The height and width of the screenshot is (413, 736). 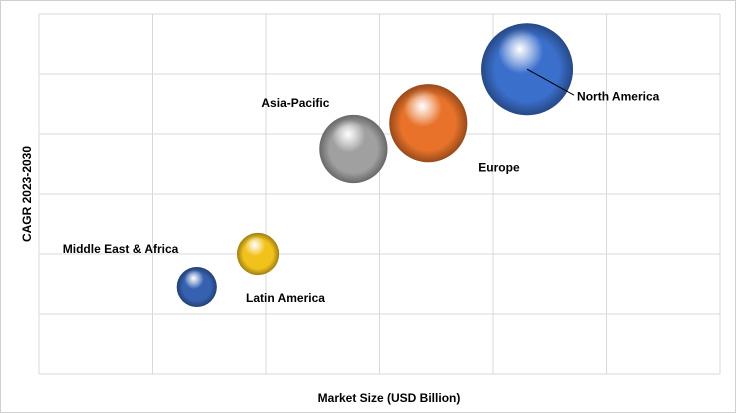 What do you see at coordinates (27, 194) in the screenshot?
I see `y-axis-title: CAGR 2023-2030` at bounding box center [27, 194].